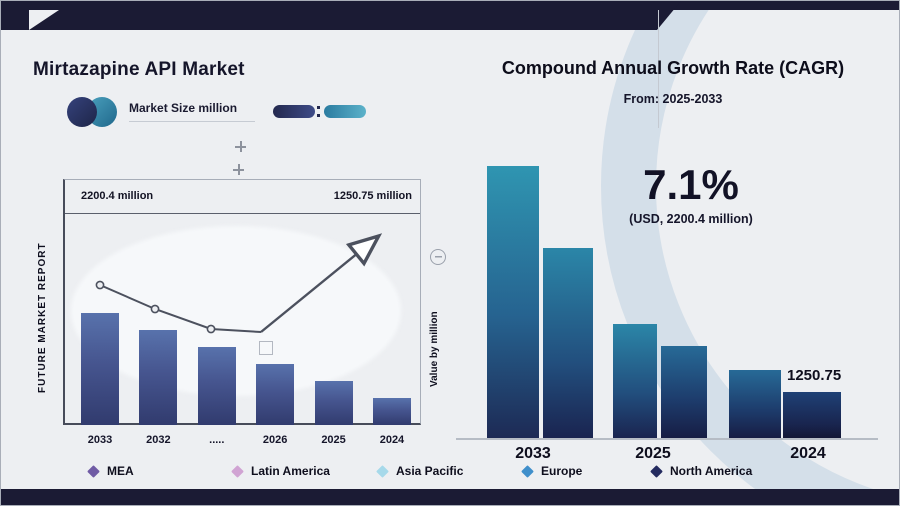 Image resolution: width=900 pixels, height=506 pixels. Describe the element at coordinates (42, 318) in the screenshot. I see `left-chart-y-axis-label: FUTURE MARKET REPORT` at that location.